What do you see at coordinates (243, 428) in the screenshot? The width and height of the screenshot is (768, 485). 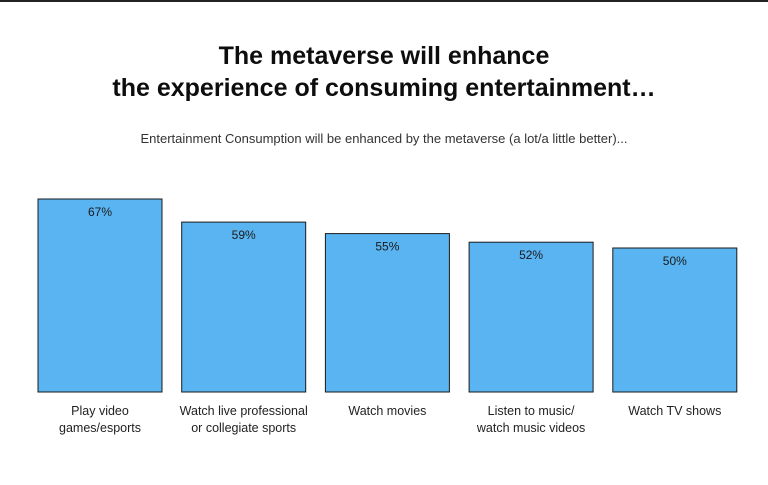 I see `category-label-2-line-2: or collegiate sports` at bounding box center [243, 428].